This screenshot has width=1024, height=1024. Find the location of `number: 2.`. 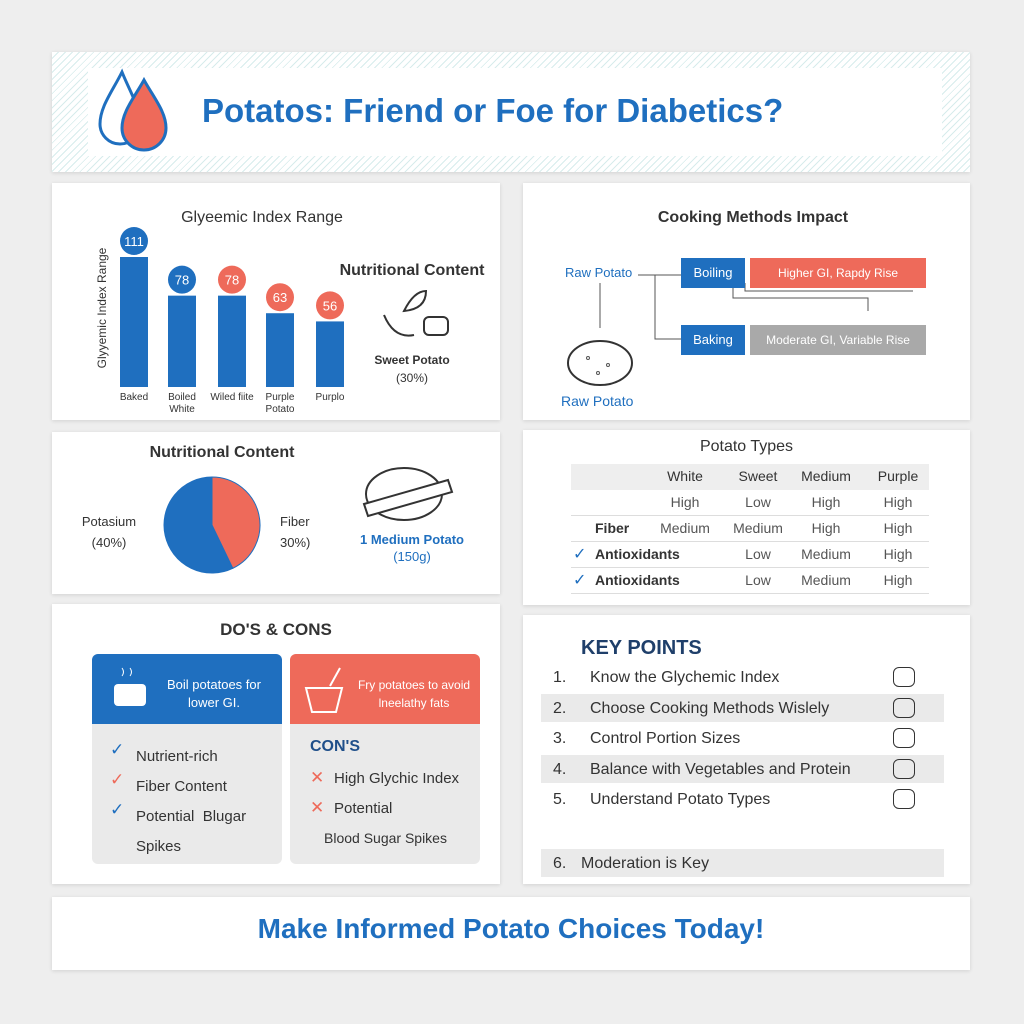

number: 2. is located at coordinates (560, 708).